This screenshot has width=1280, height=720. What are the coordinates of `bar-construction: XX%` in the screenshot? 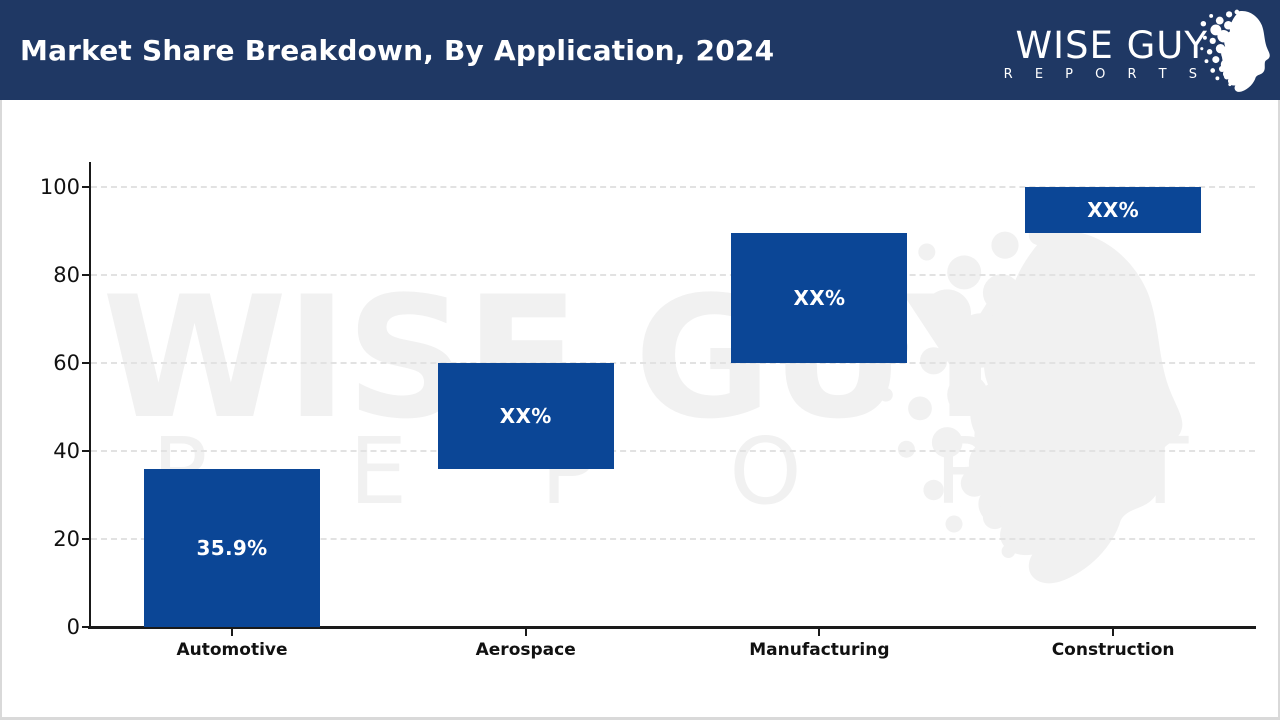 It's located at (1113, 210).